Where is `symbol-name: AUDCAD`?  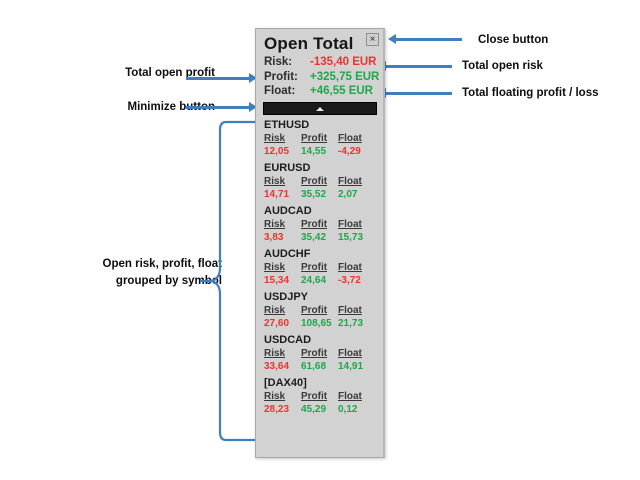
symbol-name: AUDCAD is located at coordinates (288, 210).